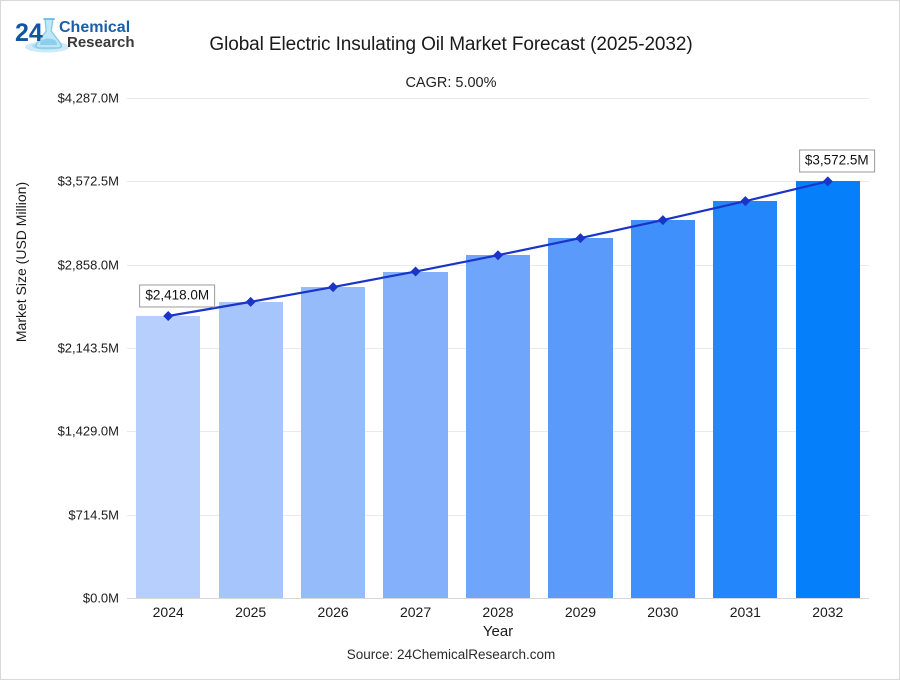 This screenshot has height=680, width=900. I want to click on logo-word-chemical: Chemical, so click(94, 27).